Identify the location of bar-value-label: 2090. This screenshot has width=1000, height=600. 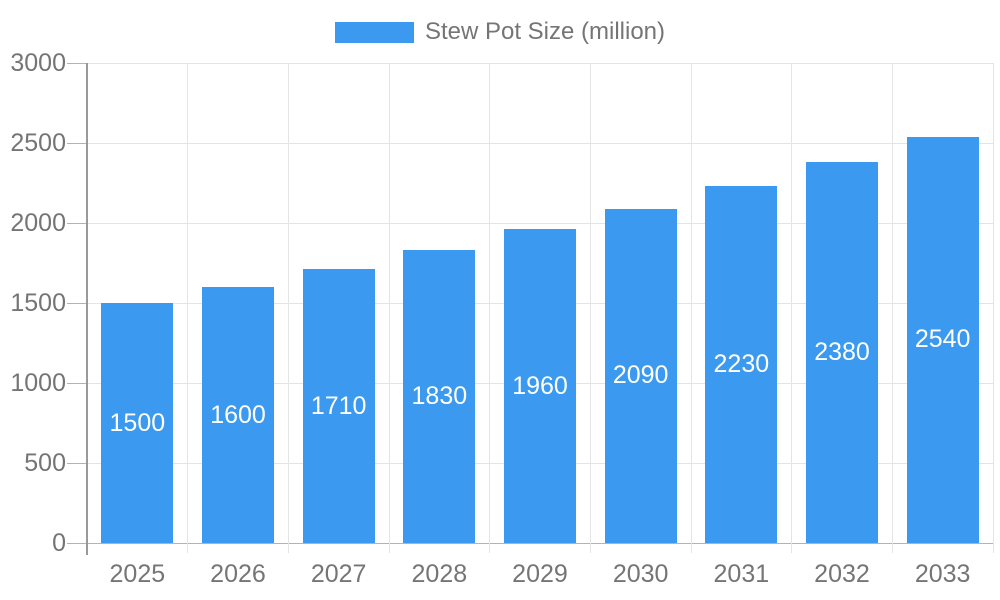
(640, 375).